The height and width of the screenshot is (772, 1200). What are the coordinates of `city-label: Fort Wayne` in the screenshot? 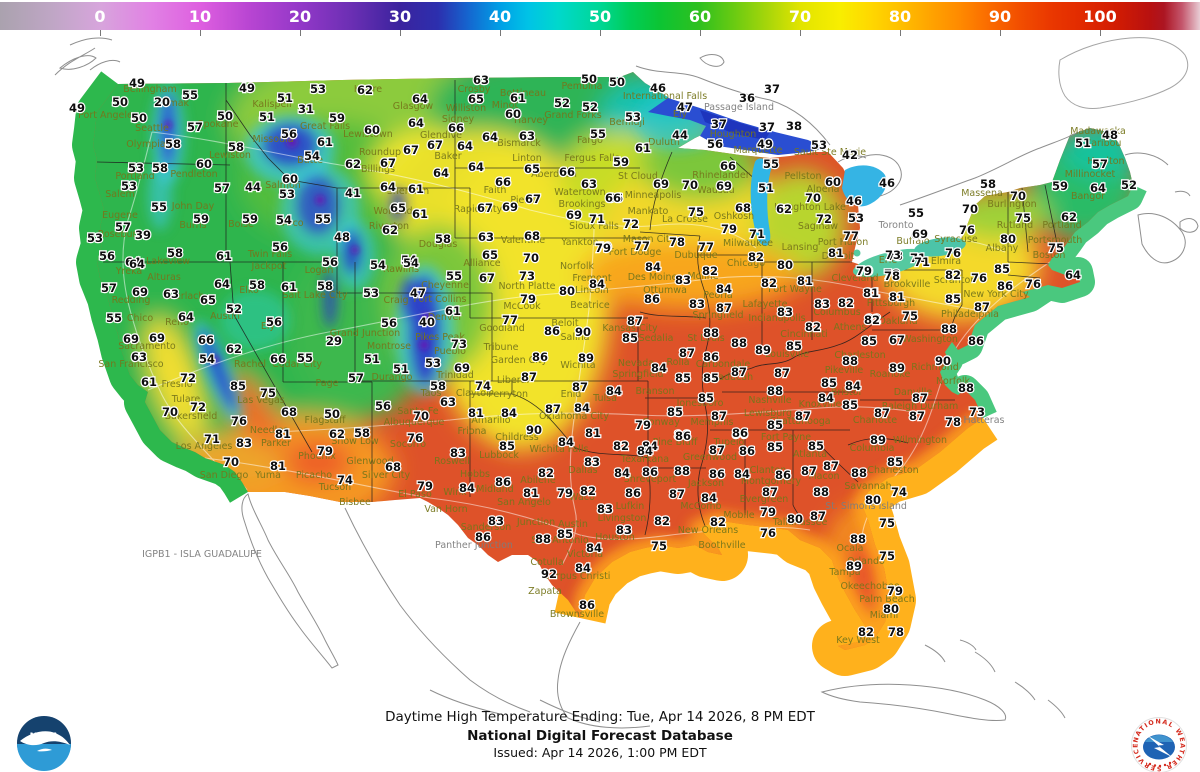 It's located at (795, 289).